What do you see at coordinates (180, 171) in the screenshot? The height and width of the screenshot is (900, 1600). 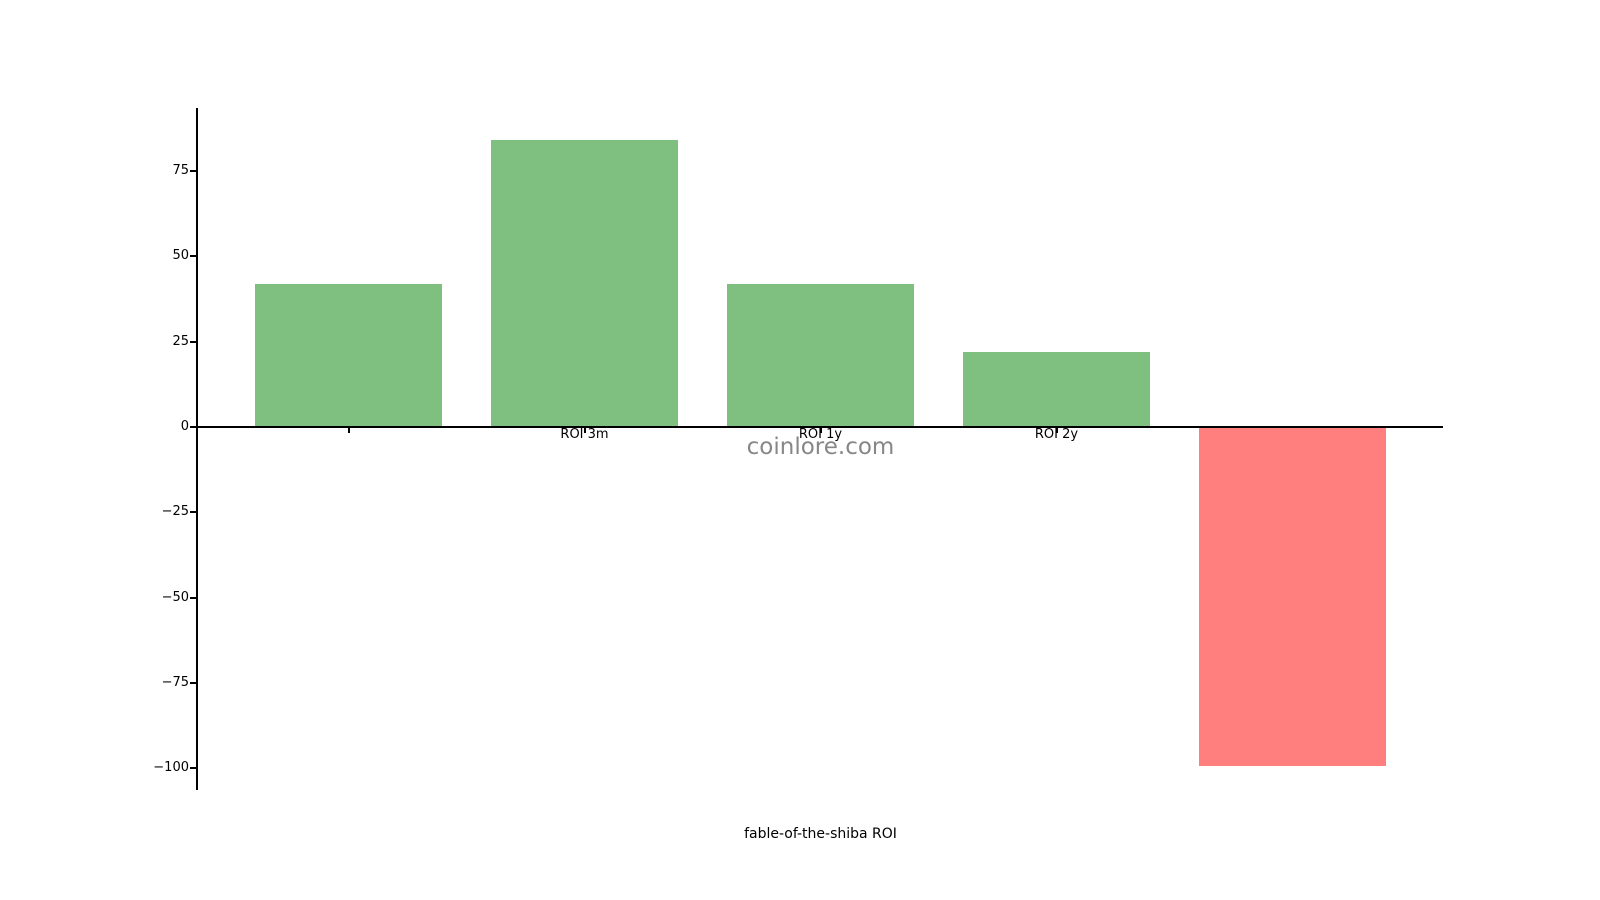 I see `y-tick-label: 75` at bounding box center [180, 171].